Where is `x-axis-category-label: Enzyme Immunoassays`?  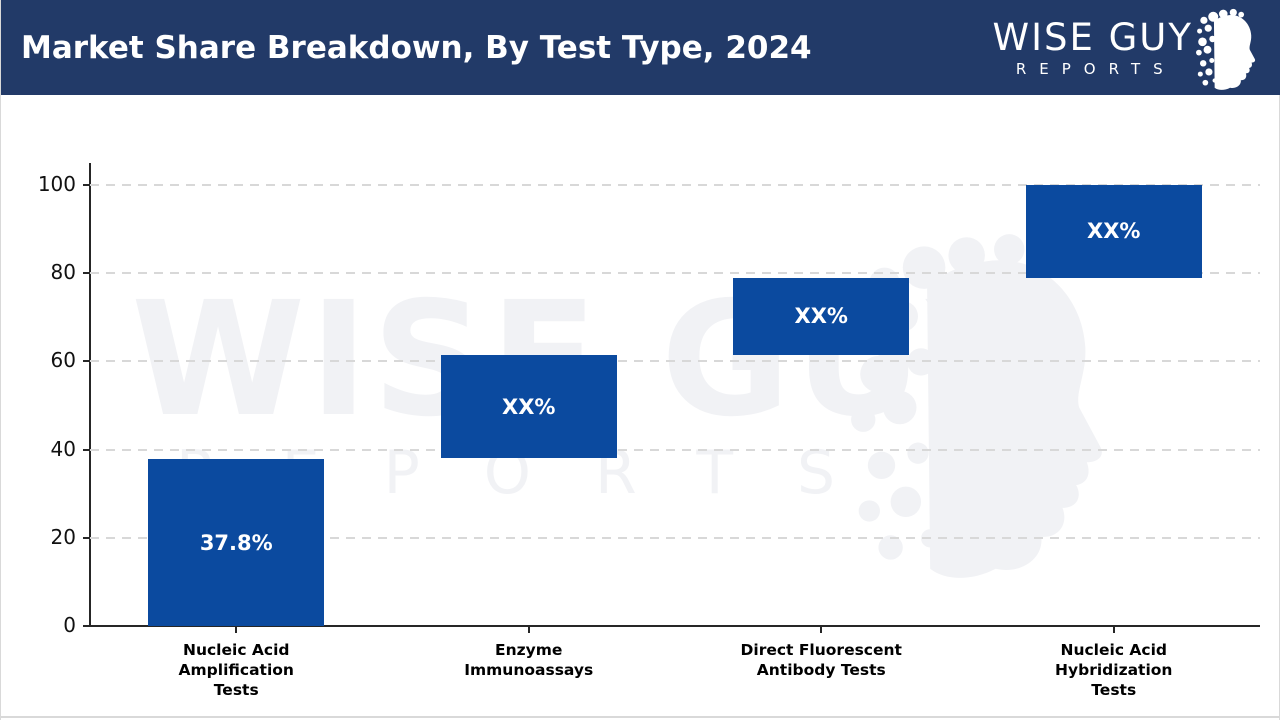
x-axis-category-label: Enzyme Immunoassays is located at coordinates (529, 660).